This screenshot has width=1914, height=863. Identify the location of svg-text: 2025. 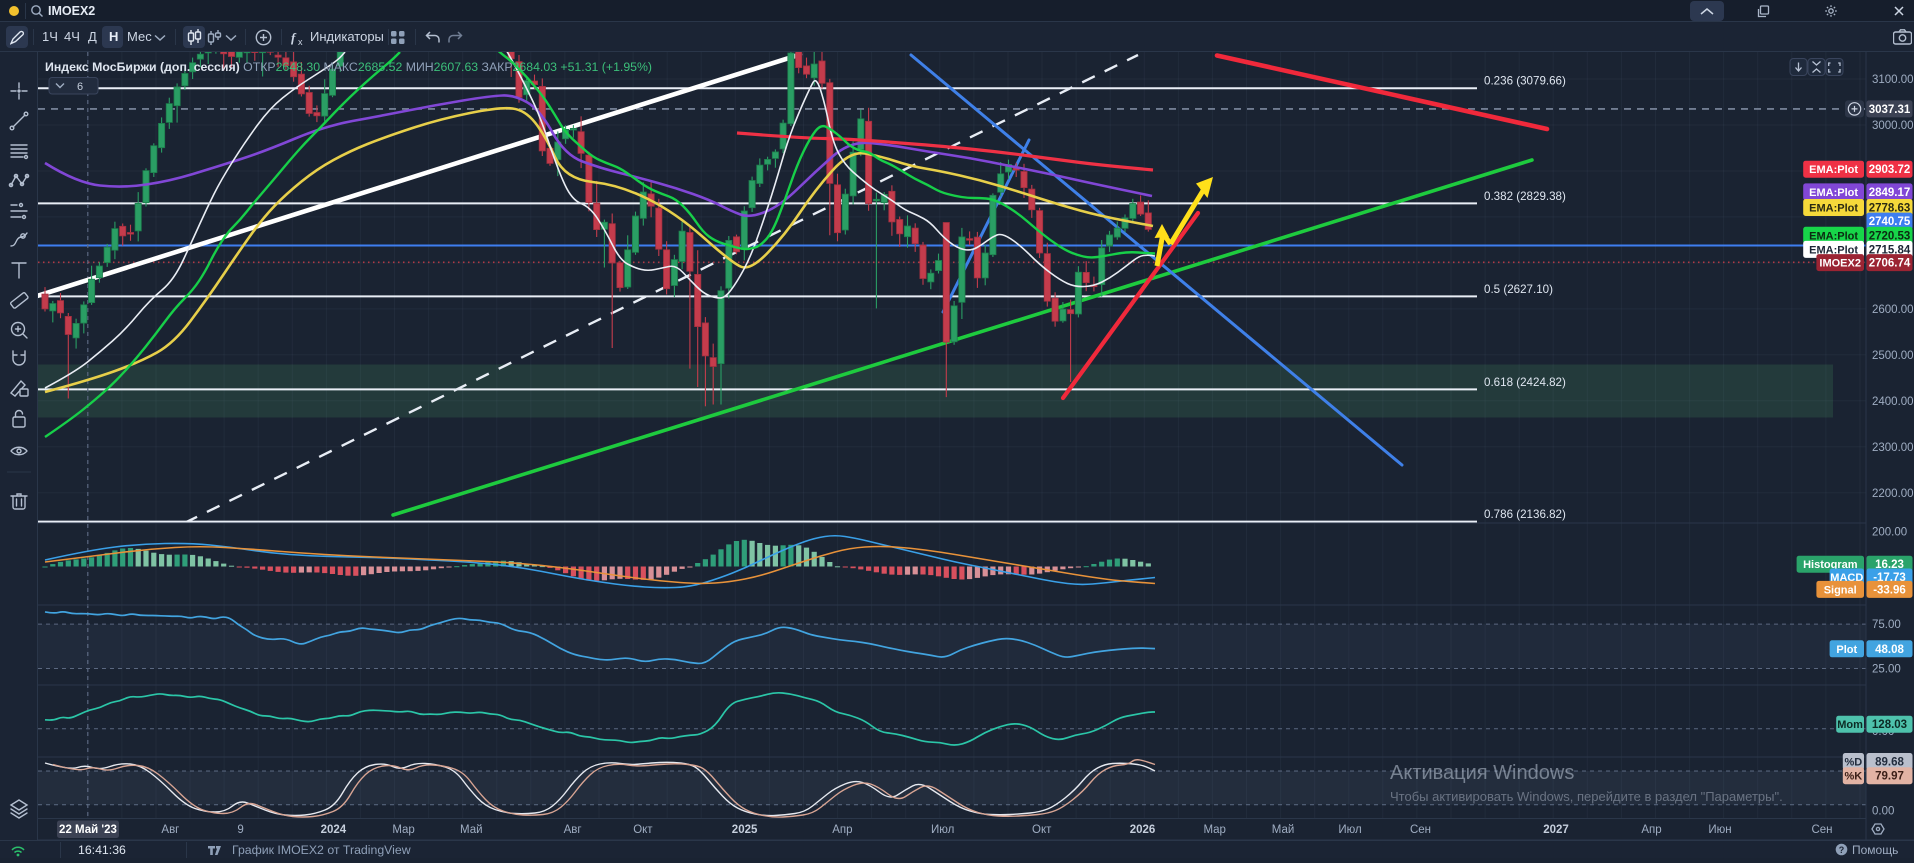
(745, 830).